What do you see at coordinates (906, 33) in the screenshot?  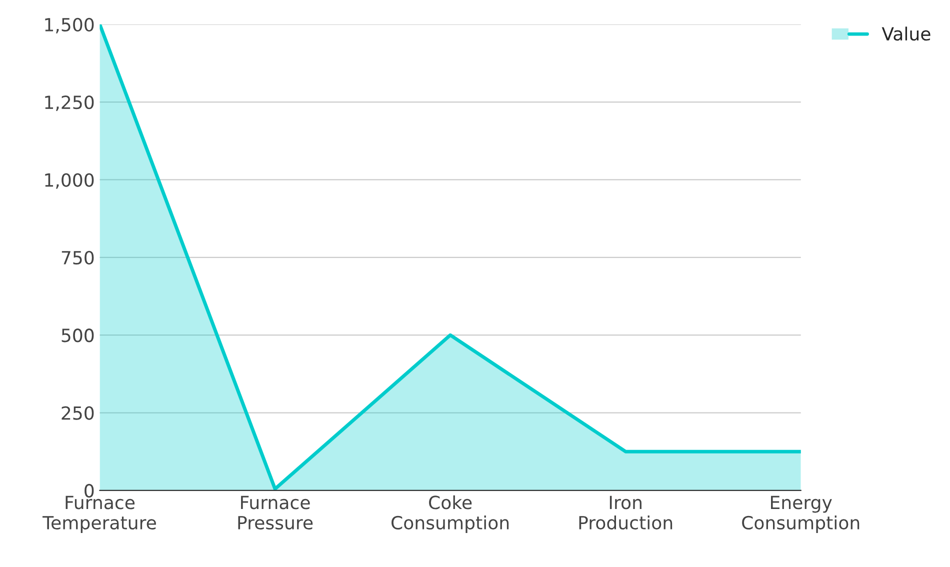 I see `legend-label: Value` at bounding box center [906, 33].